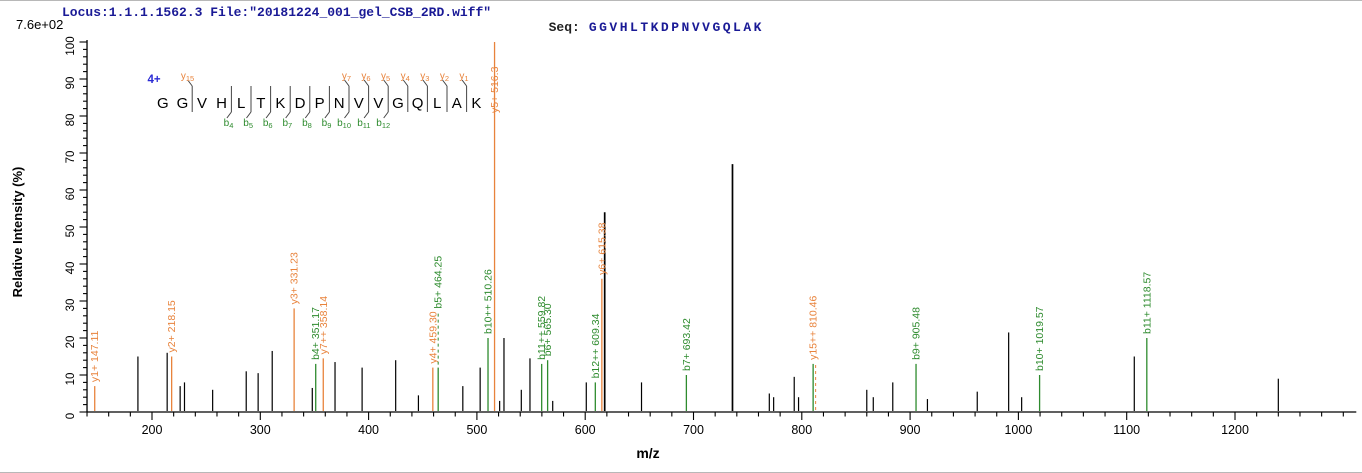  I want to click on x-tick-label: 900, so click(910, 430).